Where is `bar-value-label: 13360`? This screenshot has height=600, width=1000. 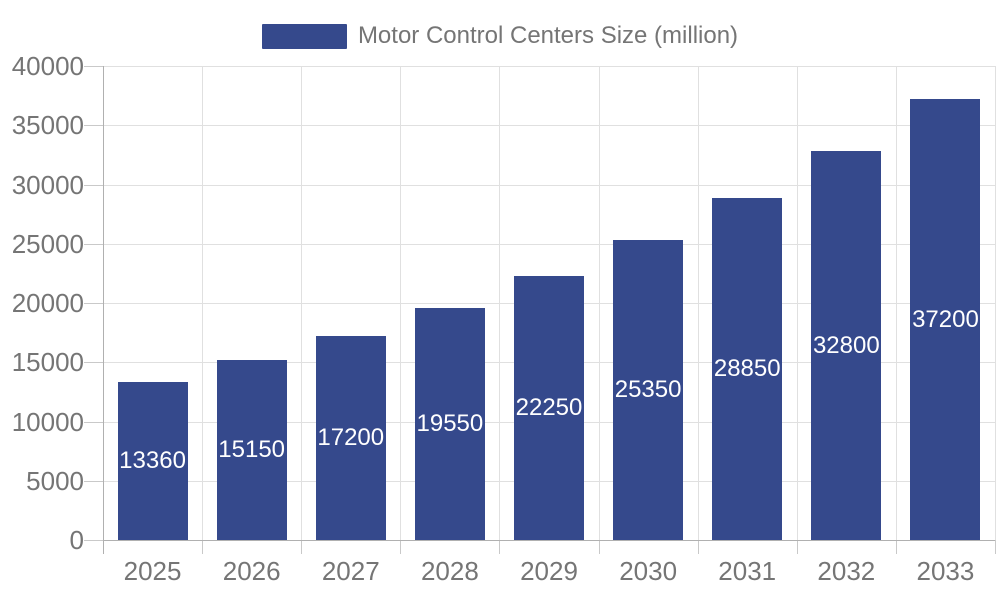 bar-value-label: 13360 is located at coordinates (152, 460).